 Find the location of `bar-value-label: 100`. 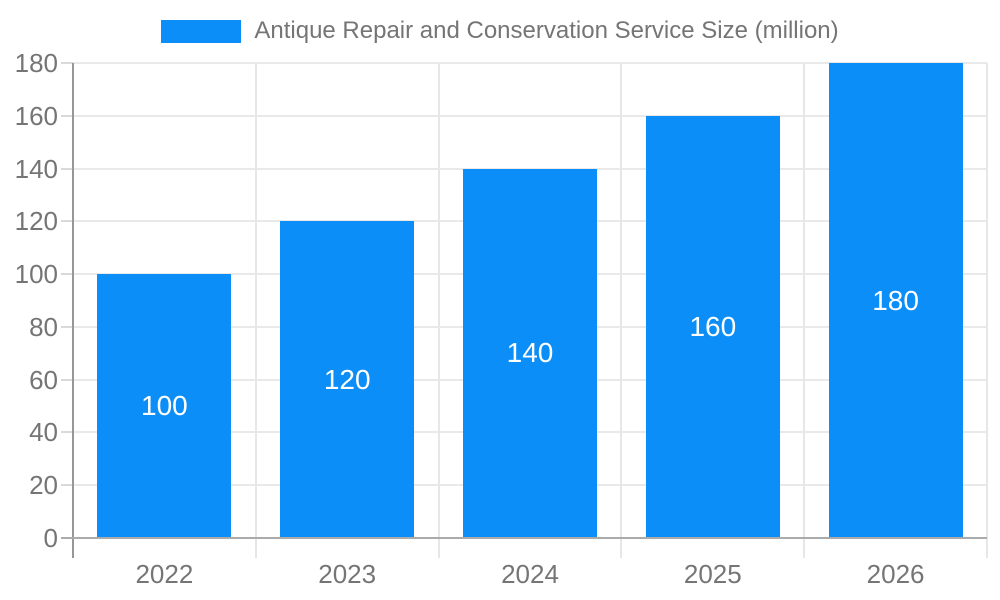

bar-value-label: 100 is located at coordinates (164, 406).